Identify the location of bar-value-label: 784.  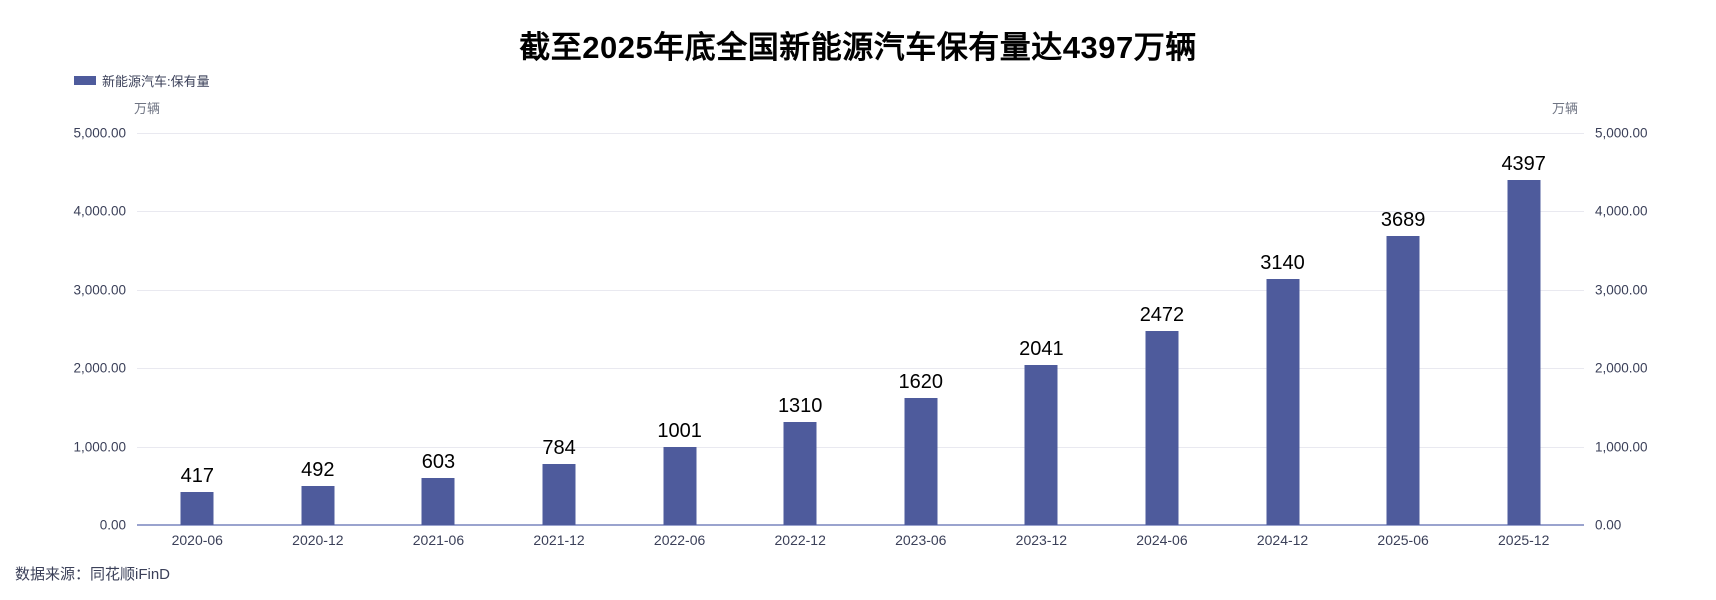
(559, 447).